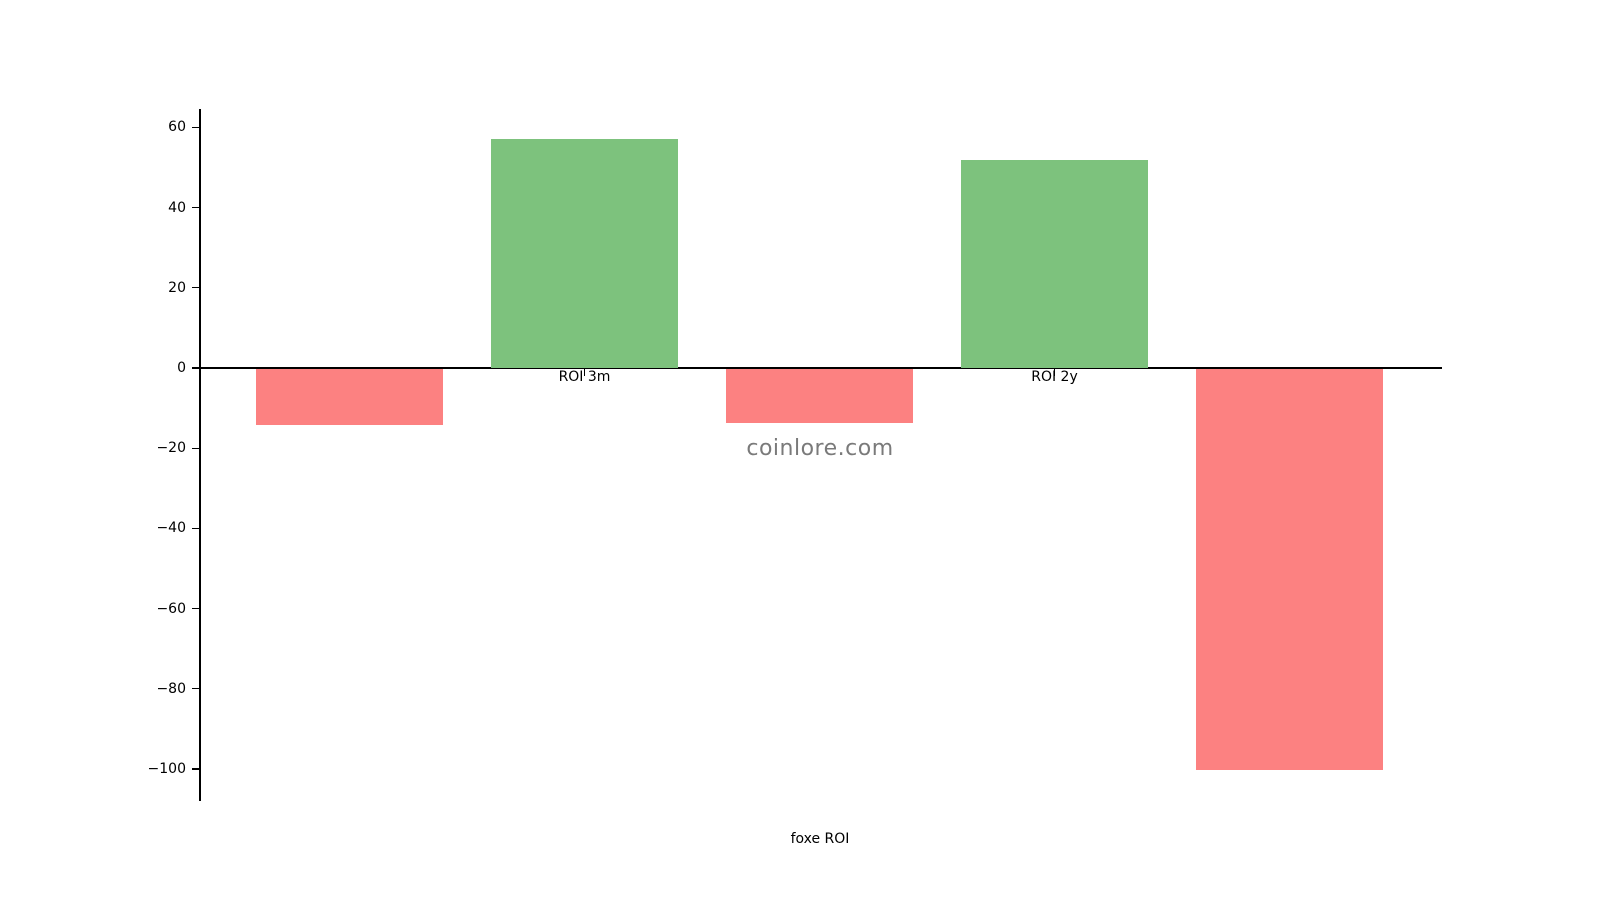 The height and width of the screenshot is (900, 1600). Describe the element at coordinates (820, 368) in the screenshot. I see `x-axis-zero-line` at that location.